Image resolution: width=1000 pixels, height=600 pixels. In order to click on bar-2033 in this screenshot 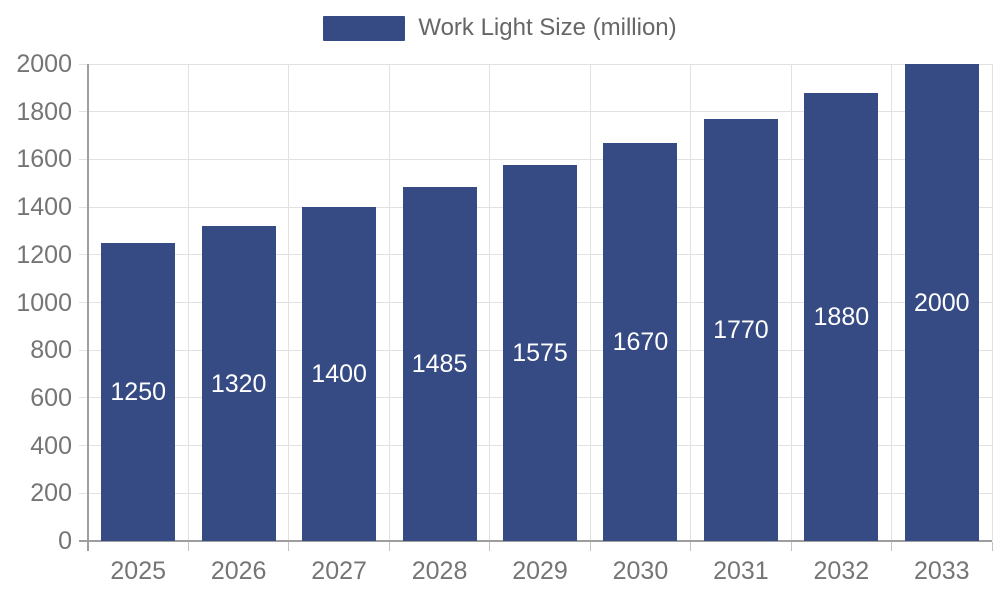, I will do `click(941, 302)`.